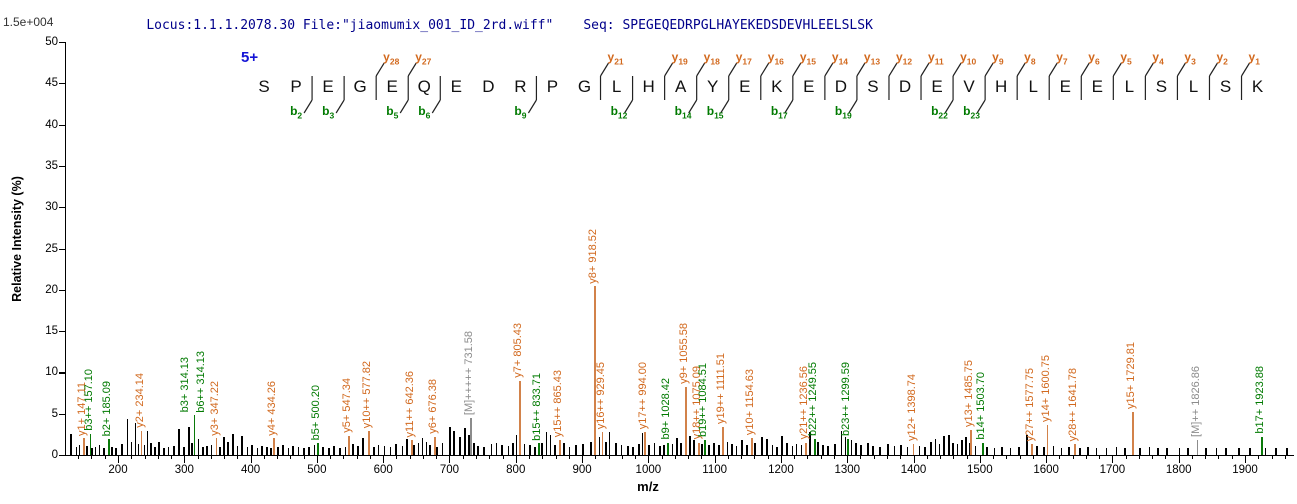  What do you see at coordinates (749, 402) in the screenshot?
I see `y-ion-peak-label: y10+ 1154.63` at bounding box center [749, 402].